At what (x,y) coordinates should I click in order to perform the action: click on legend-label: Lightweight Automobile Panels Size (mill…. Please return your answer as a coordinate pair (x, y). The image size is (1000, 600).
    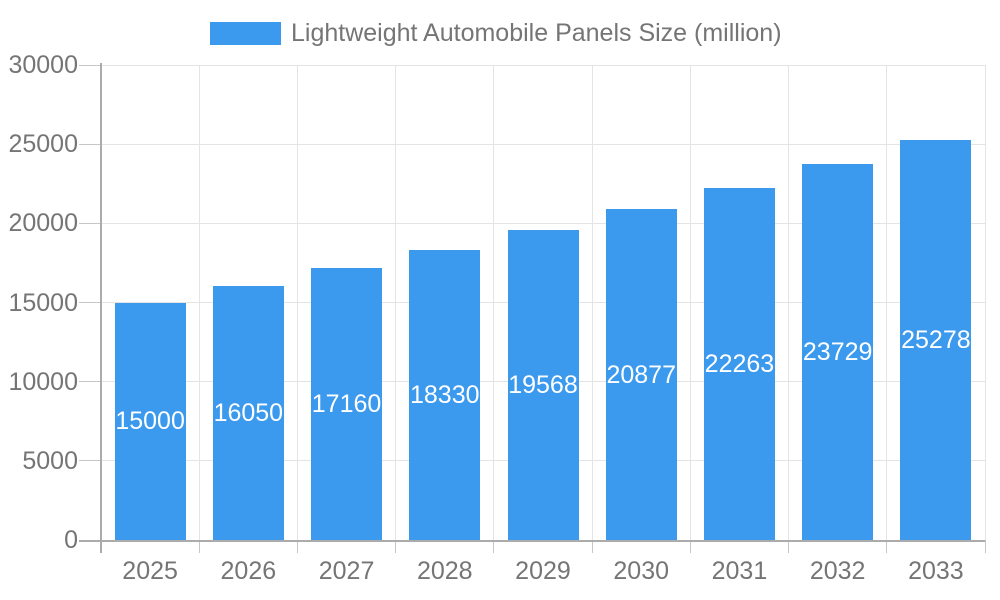
    Looking at the image, I should click on (536, 32).